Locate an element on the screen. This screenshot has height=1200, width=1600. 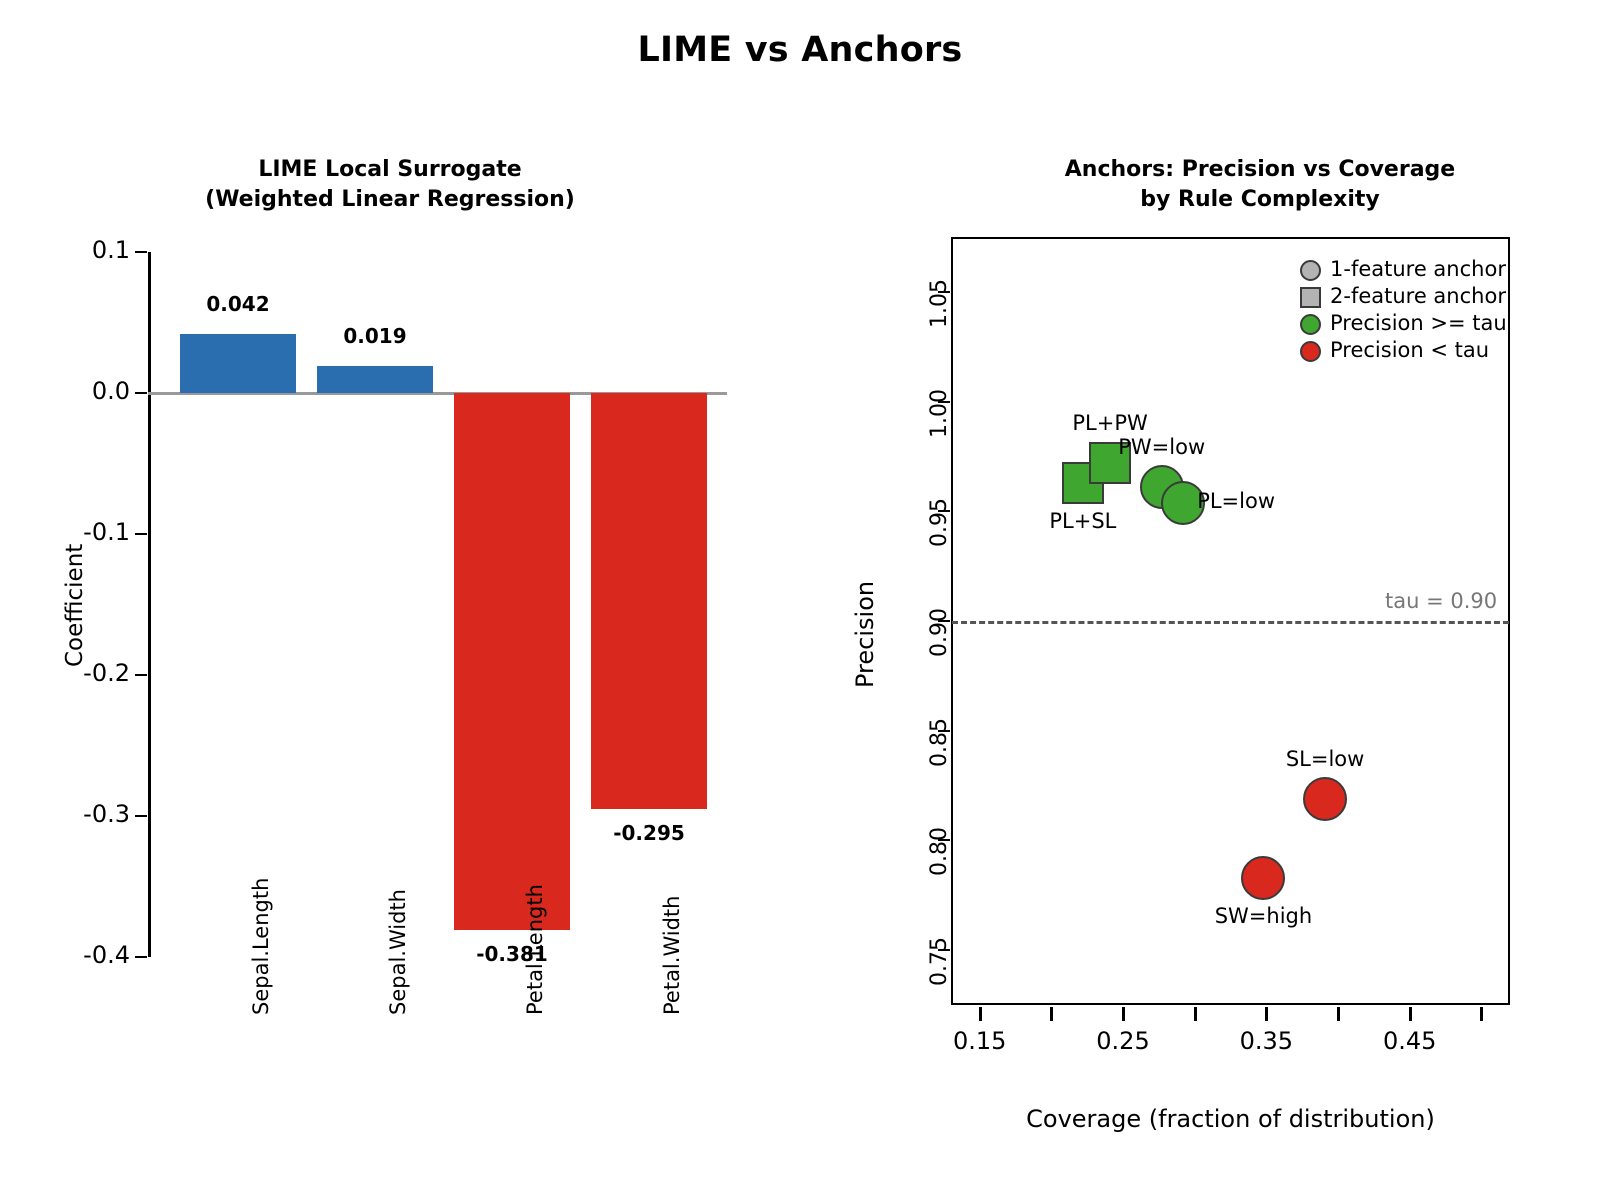
lime-panel-title-line2: (Weighted Linear Regression) is located at coordinates (390, 199).